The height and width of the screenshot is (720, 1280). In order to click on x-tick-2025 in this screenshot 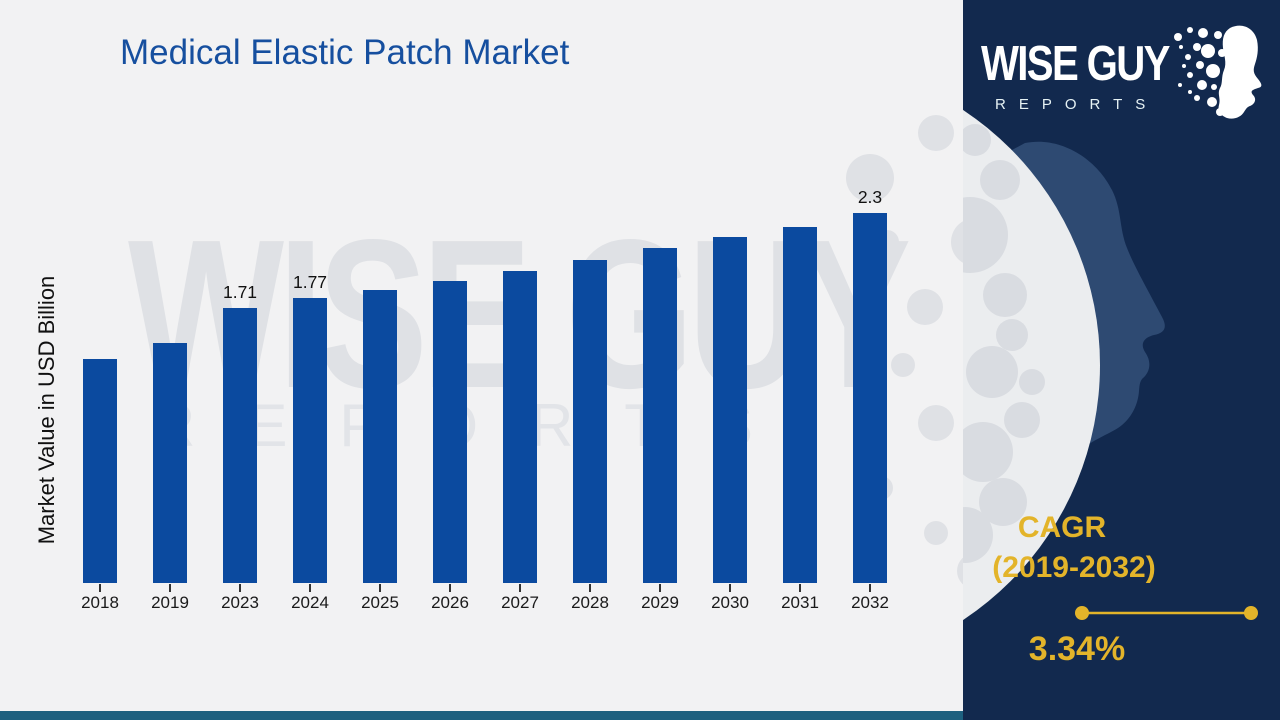, I will do `click(380, 588)`.